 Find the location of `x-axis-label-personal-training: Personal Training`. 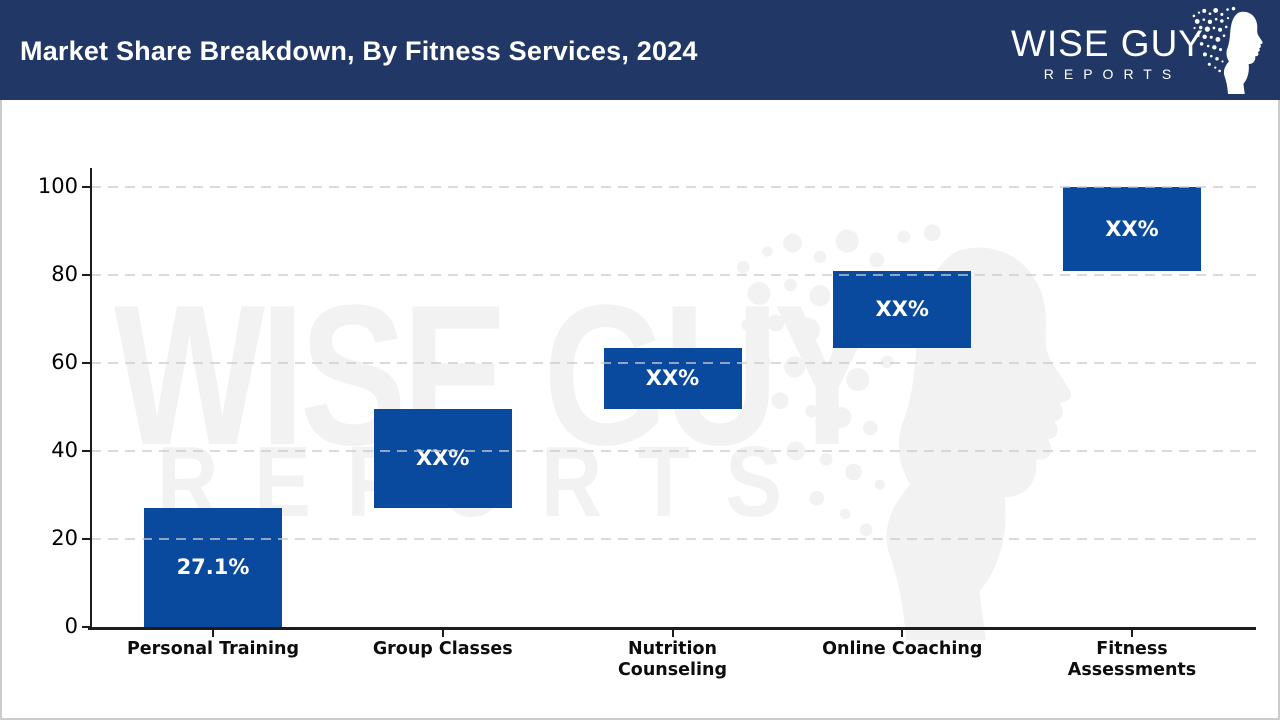

x-axis-label-personal-training: Personal Training is located at coordinates (213, 649).